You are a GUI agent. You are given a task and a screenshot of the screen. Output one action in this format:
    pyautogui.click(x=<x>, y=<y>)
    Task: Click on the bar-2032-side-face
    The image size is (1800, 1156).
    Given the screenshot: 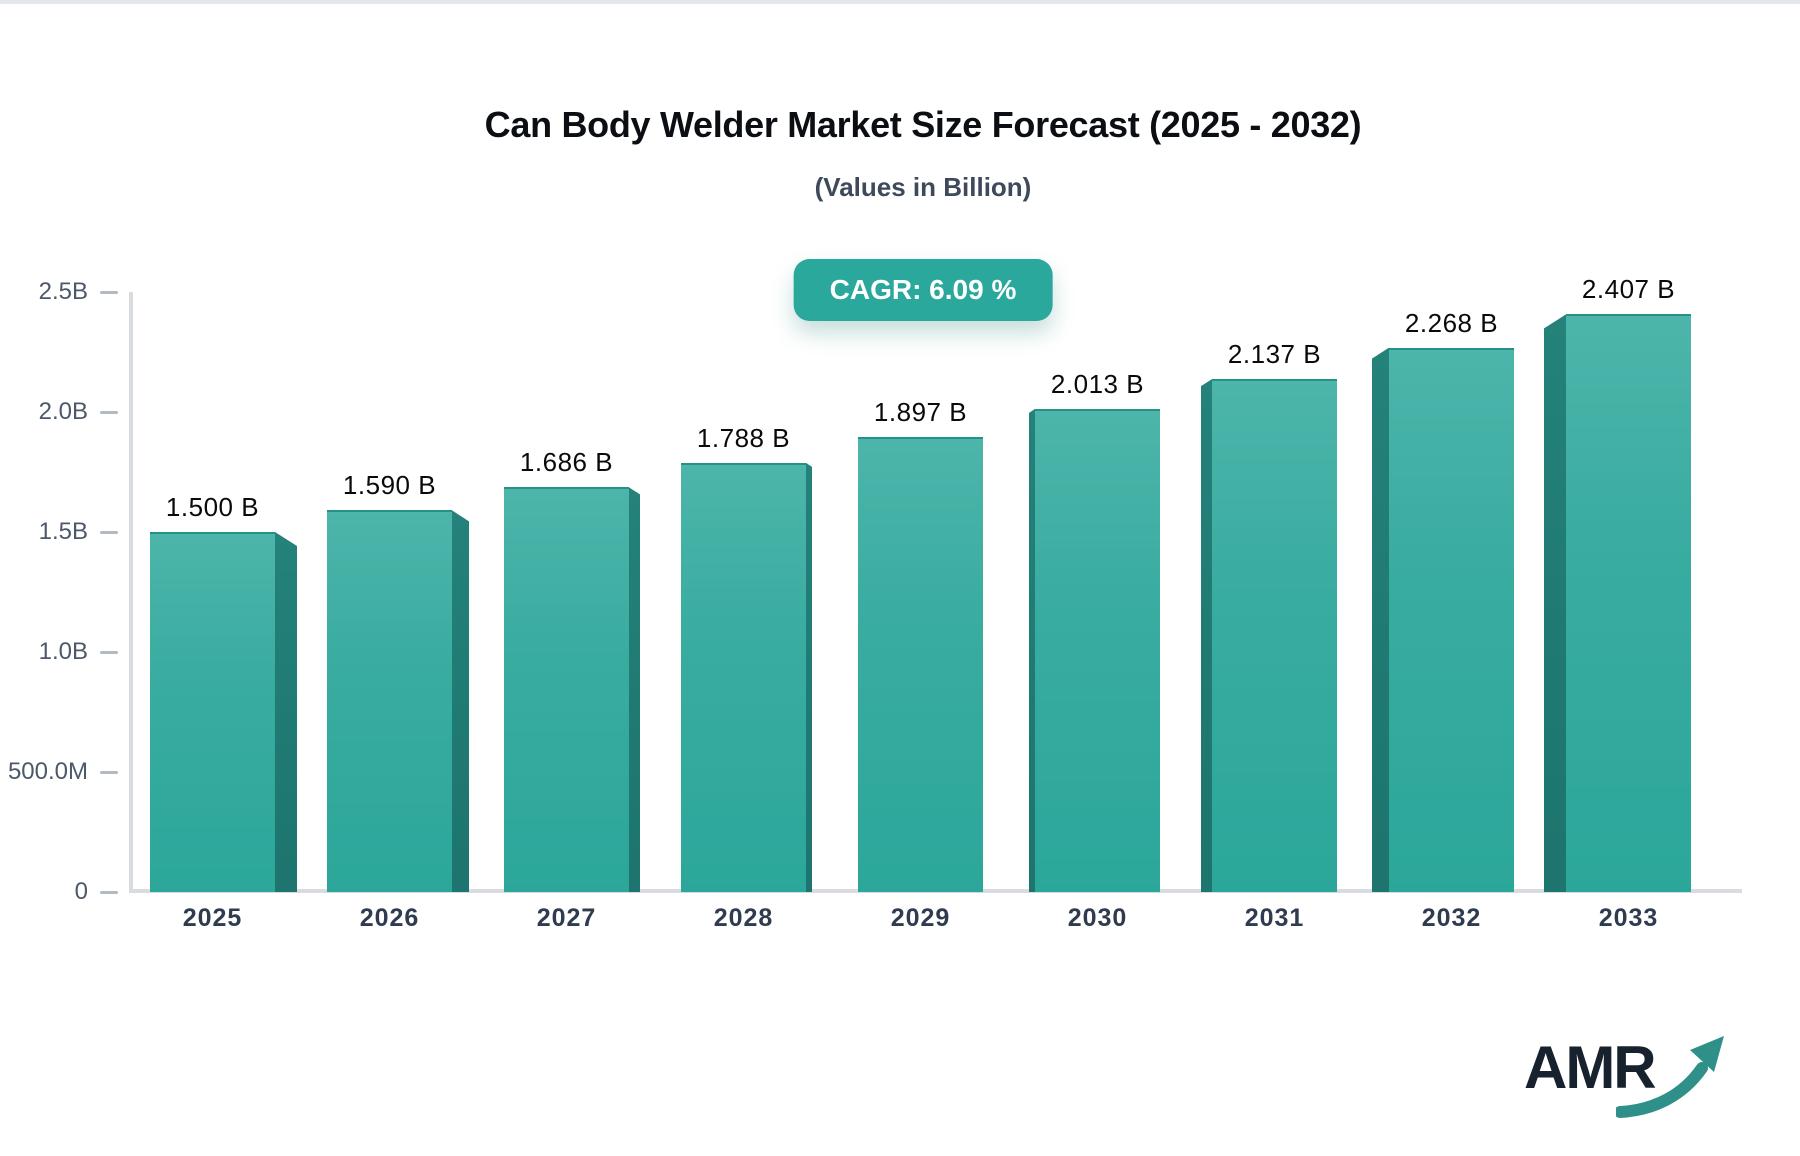 What is the action you would take?
    pyautogui.click(x=1380, y=619)
    